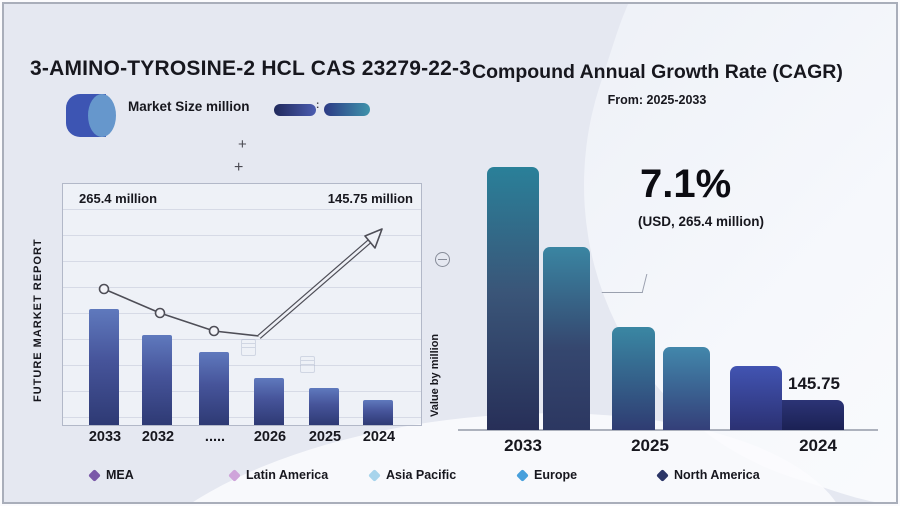  What do you see at coordinates (120, 475) in the screenshot?
I see `legend-label: MEA` at bounding box center [120, 475].